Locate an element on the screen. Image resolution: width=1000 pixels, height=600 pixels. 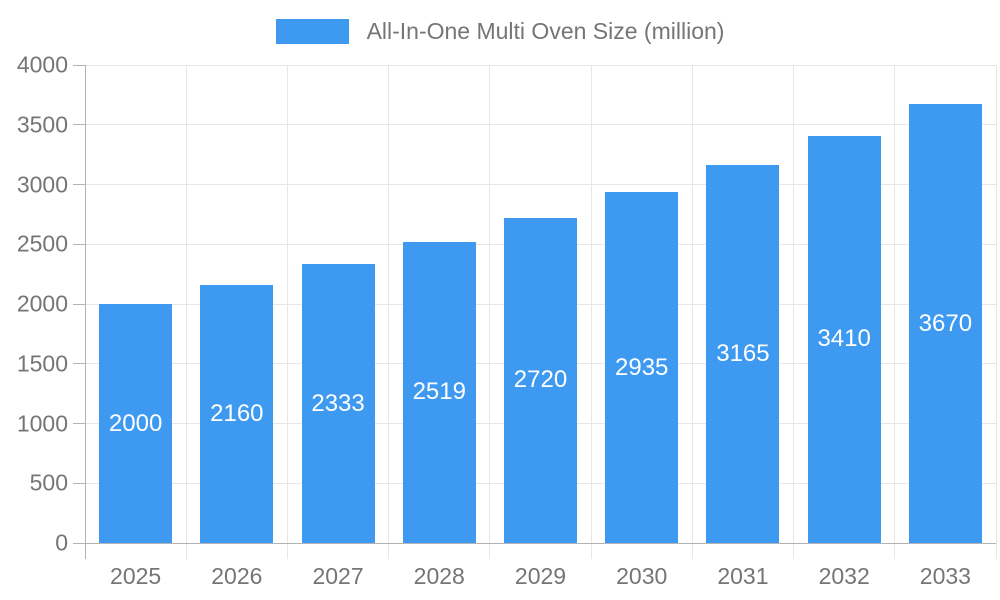
bar-value-label: 3670 is located at coordinates (945, 323).